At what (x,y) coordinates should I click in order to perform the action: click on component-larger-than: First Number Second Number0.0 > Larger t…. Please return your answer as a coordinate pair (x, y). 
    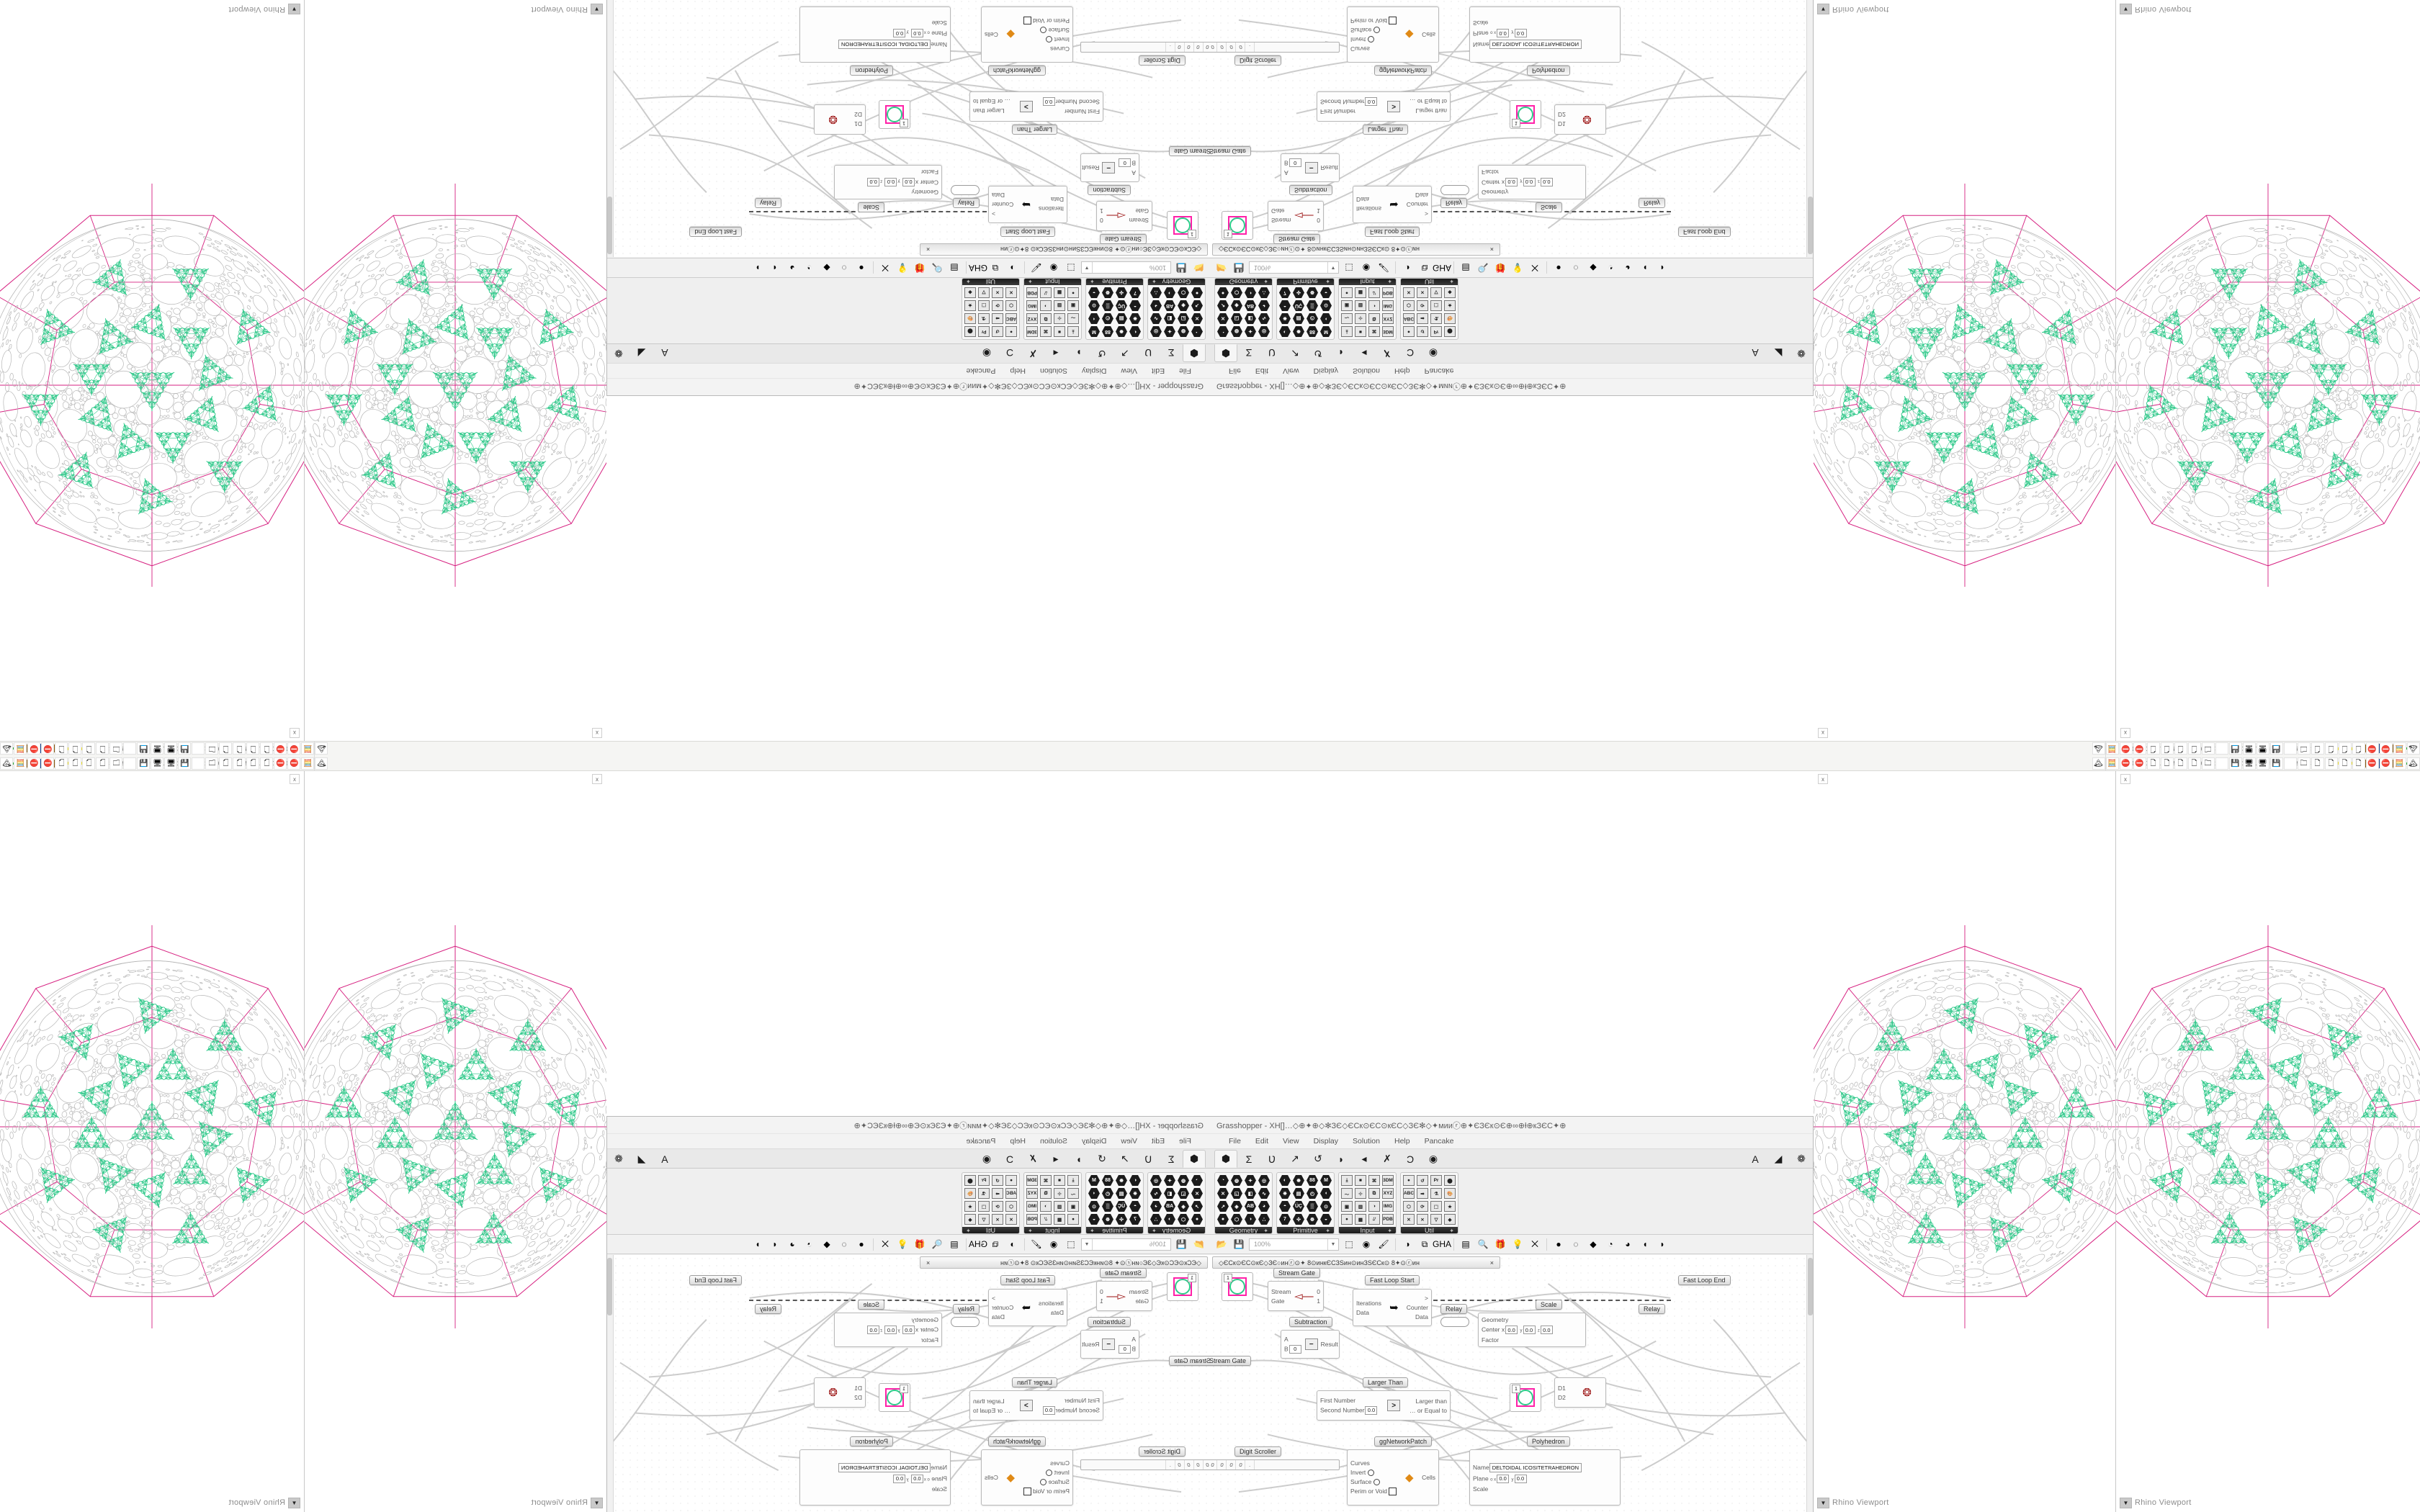
    Looking at the image, I should click on (1036, 106).